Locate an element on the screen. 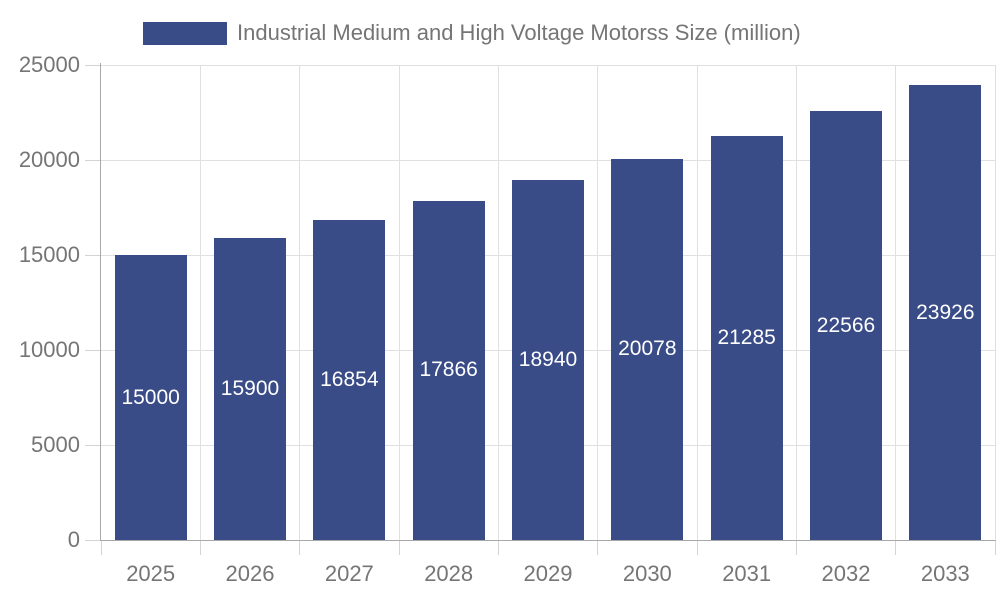 The width and height of the screenshot is (1000, 600). bar-value-label: 15900 is located at coordinates (250, 388).